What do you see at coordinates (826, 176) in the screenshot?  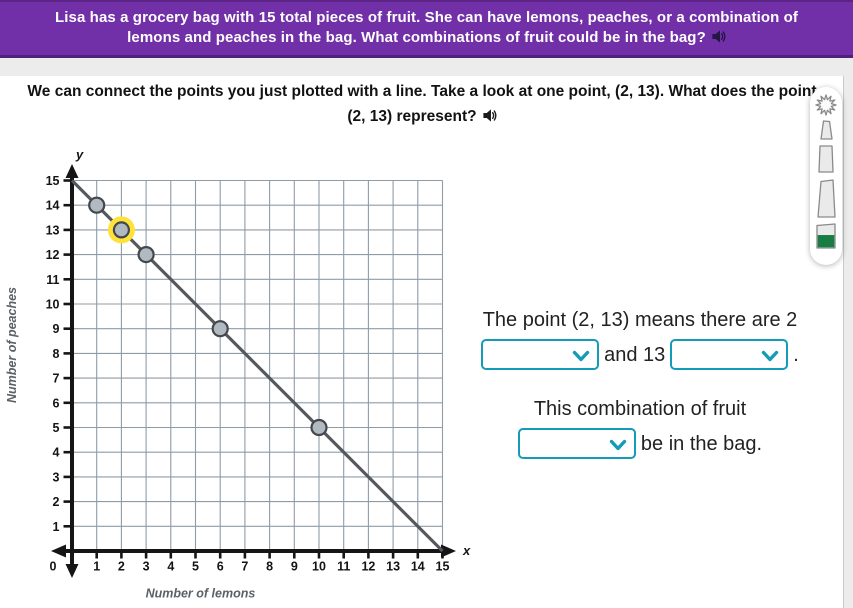 I see `progress-tower-pill` at bounding box center [826, 176].